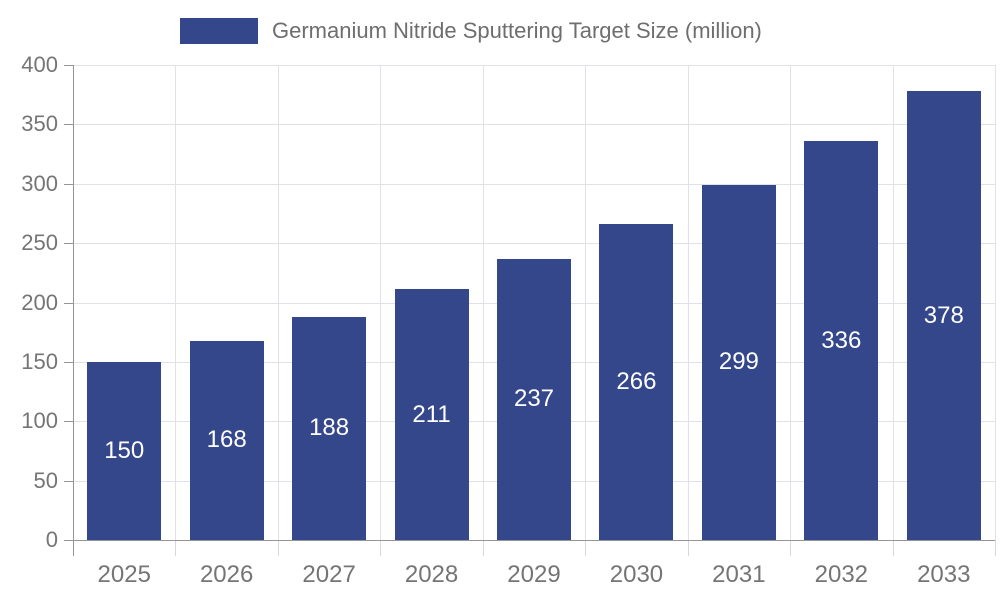  What do you see at coordinates (329, 574) in the screenshot?
I see `x-axis-tick-label: 2027` at bounding box center [329, 574].